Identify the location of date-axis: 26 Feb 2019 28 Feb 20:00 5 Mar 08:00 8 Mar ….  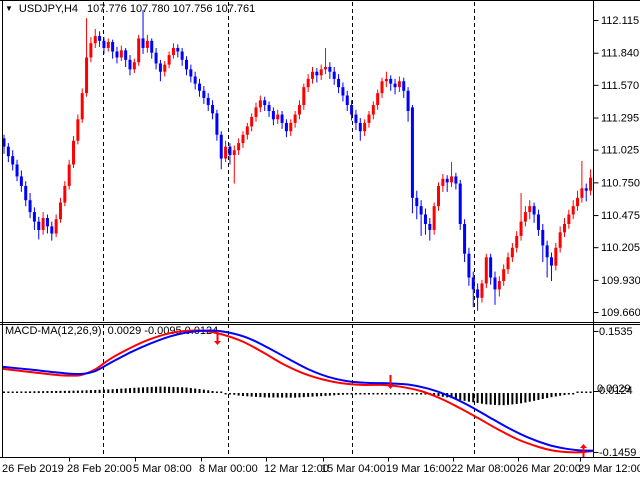
(321, 466).